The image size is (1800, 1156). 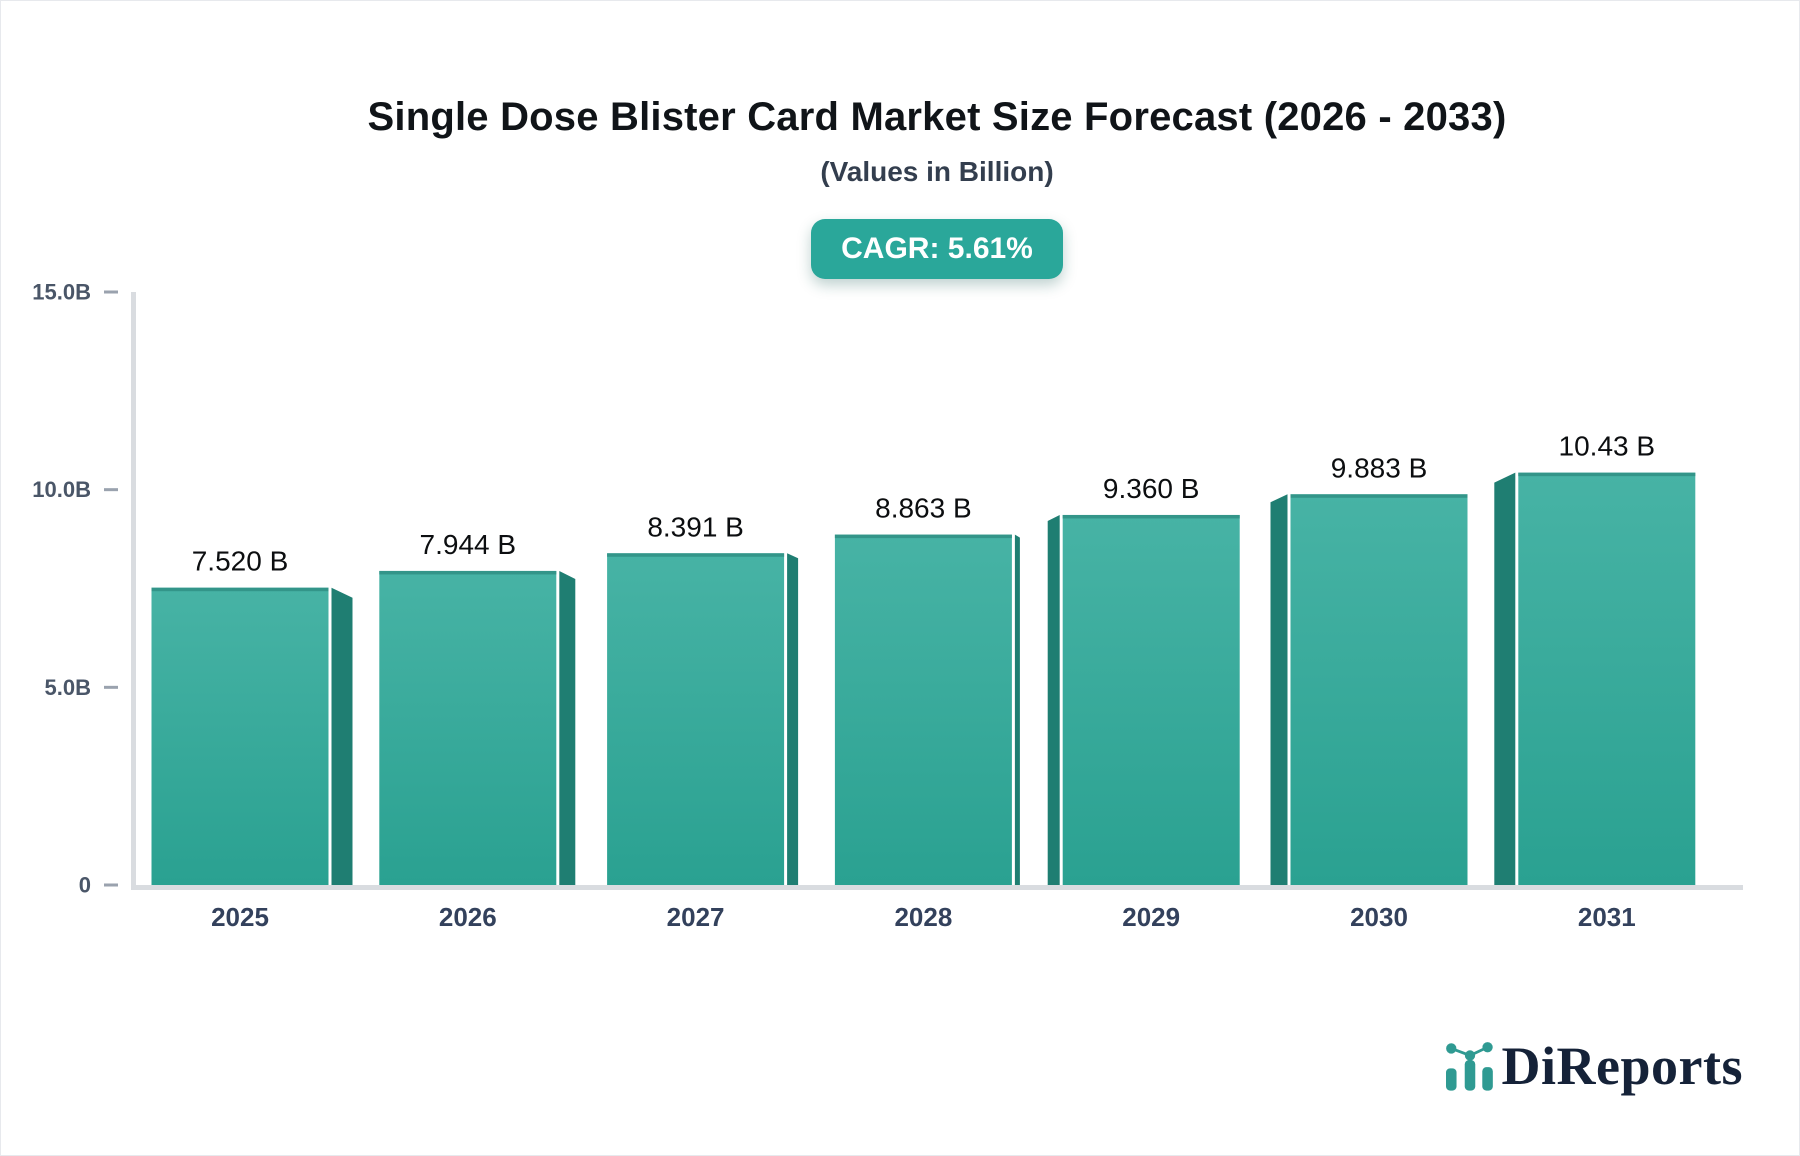 I want to click on bar-side-2027, so click(x=793, y=719).